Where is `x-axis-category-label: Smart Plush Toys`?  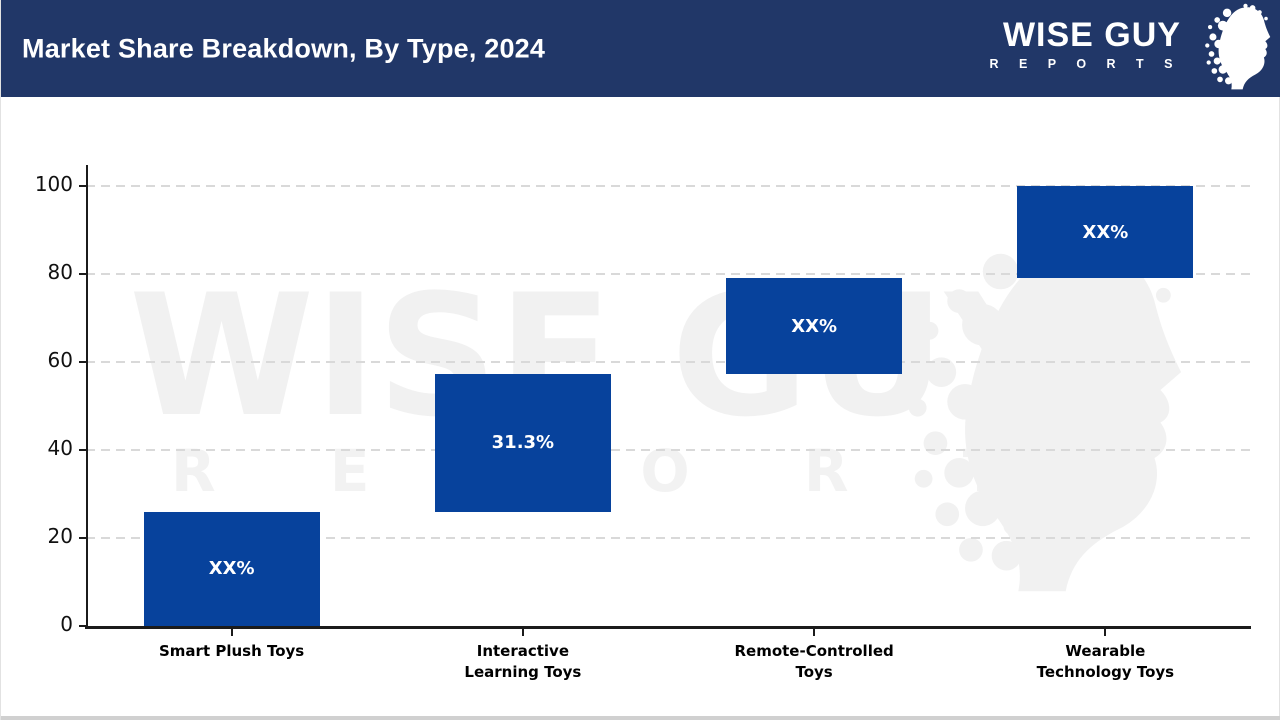 x-axis-category-label: Smart Plush Toys is located at coordinates (232, 651).